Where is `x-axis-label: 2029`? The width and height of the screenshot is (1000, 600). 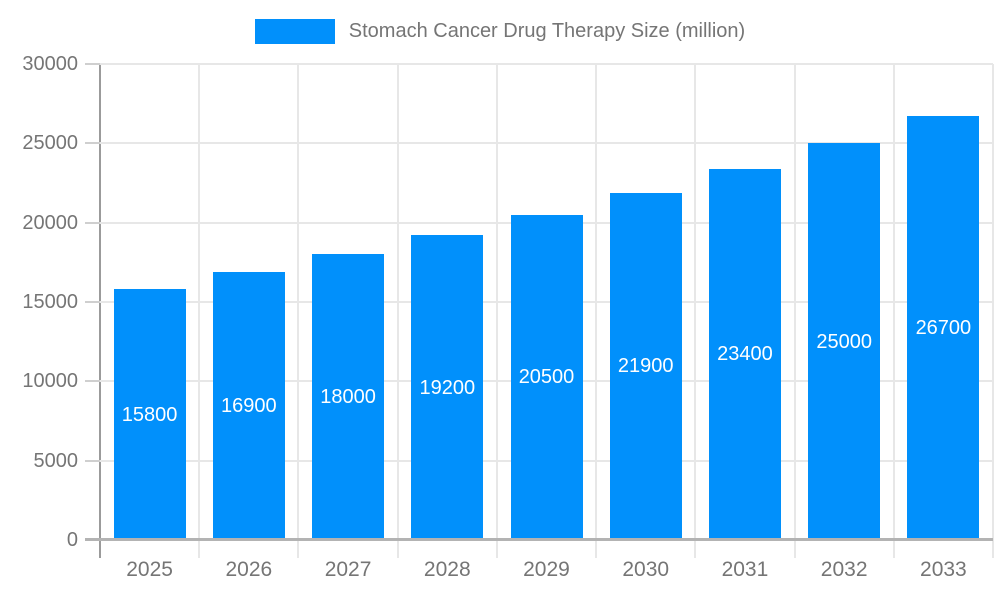
x-axis-label: 2029 is located at coordinates (546, 569).